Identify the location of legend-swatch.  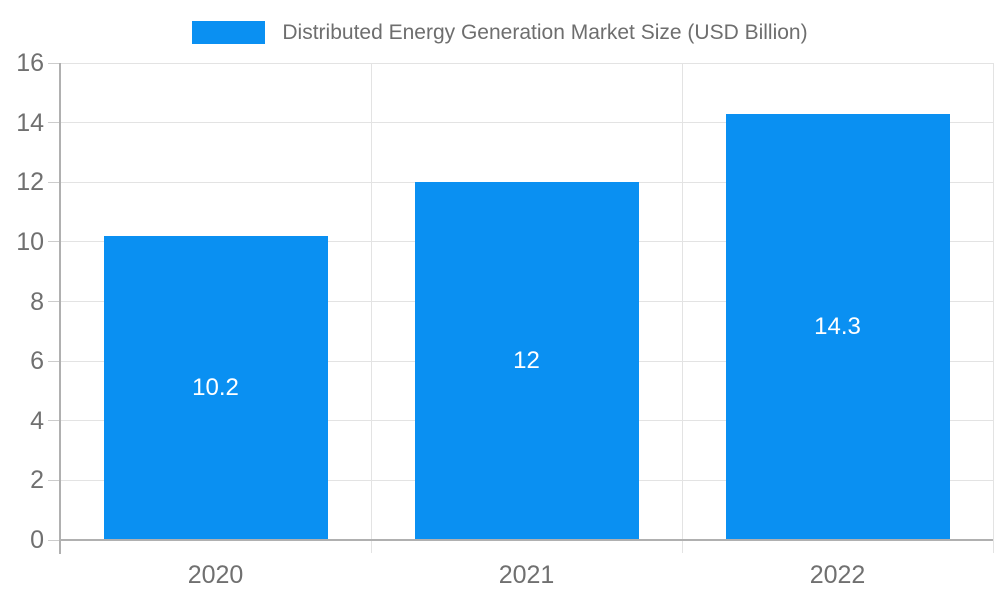
(229, 32).